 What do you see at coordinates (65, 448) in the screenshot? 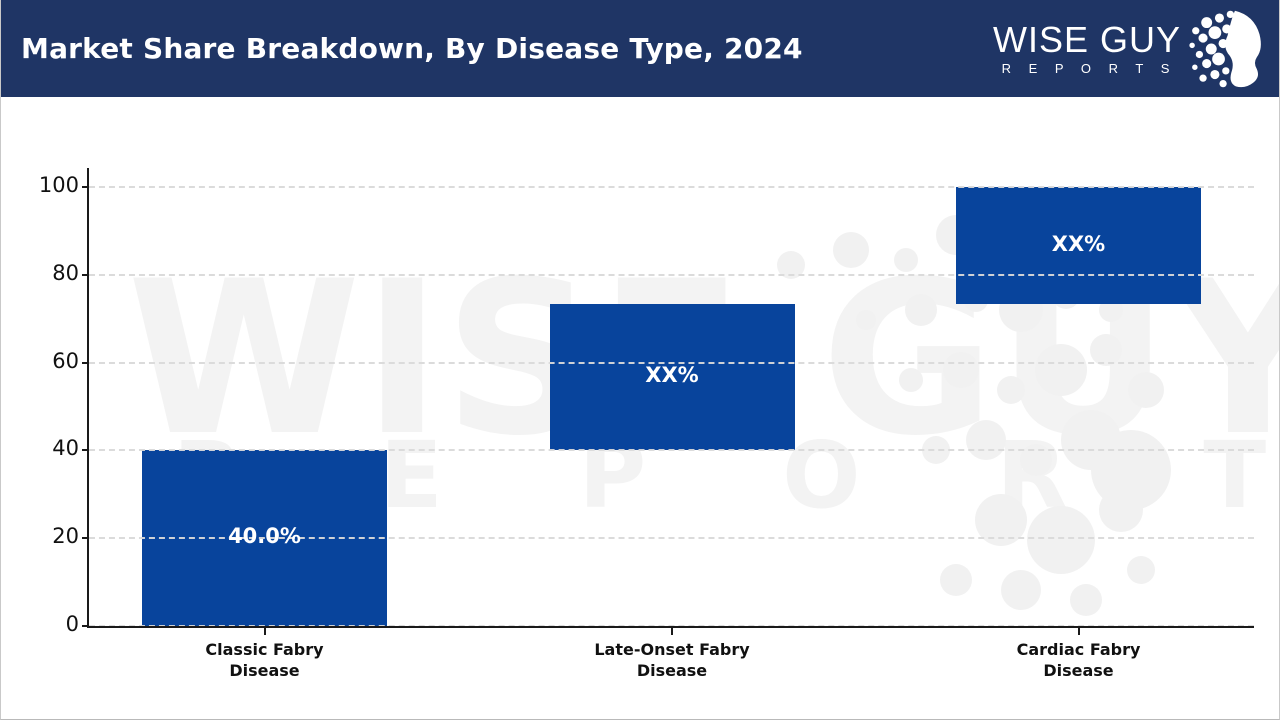
I see `y-tick-label: 40` at bounding box center [65, 448].